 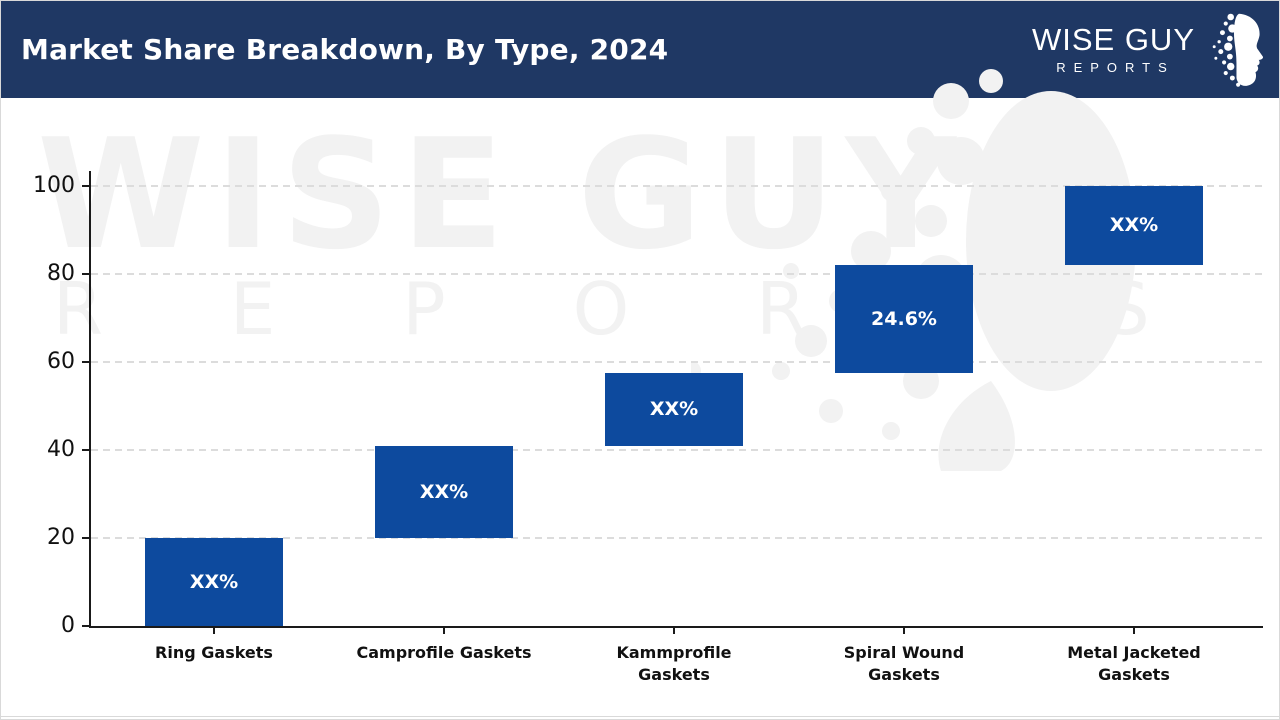 What do you see at coordinates (674, 663) in the screenshot?
I see `x-axis-category-label: Kammprofile Gaskets` at bounding box center [674, 663].